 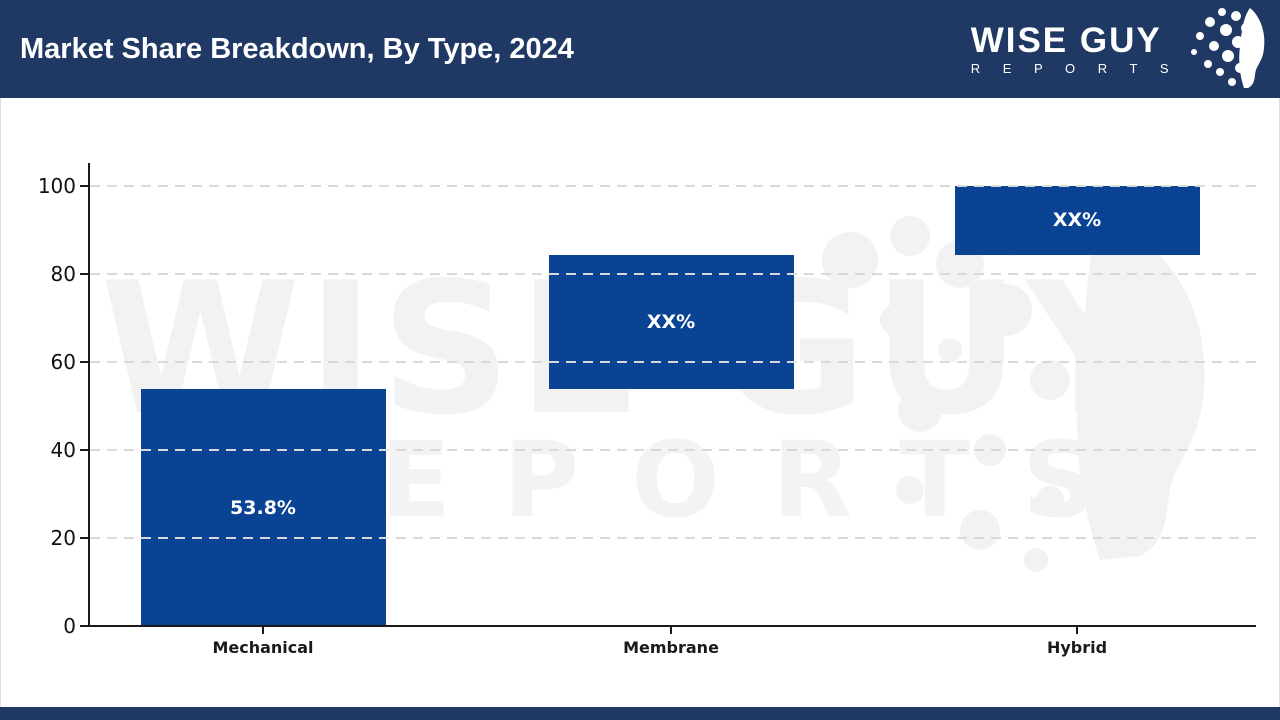 I want to click on watermark-text-line2: REPORTS, so click(x=699, y=480).